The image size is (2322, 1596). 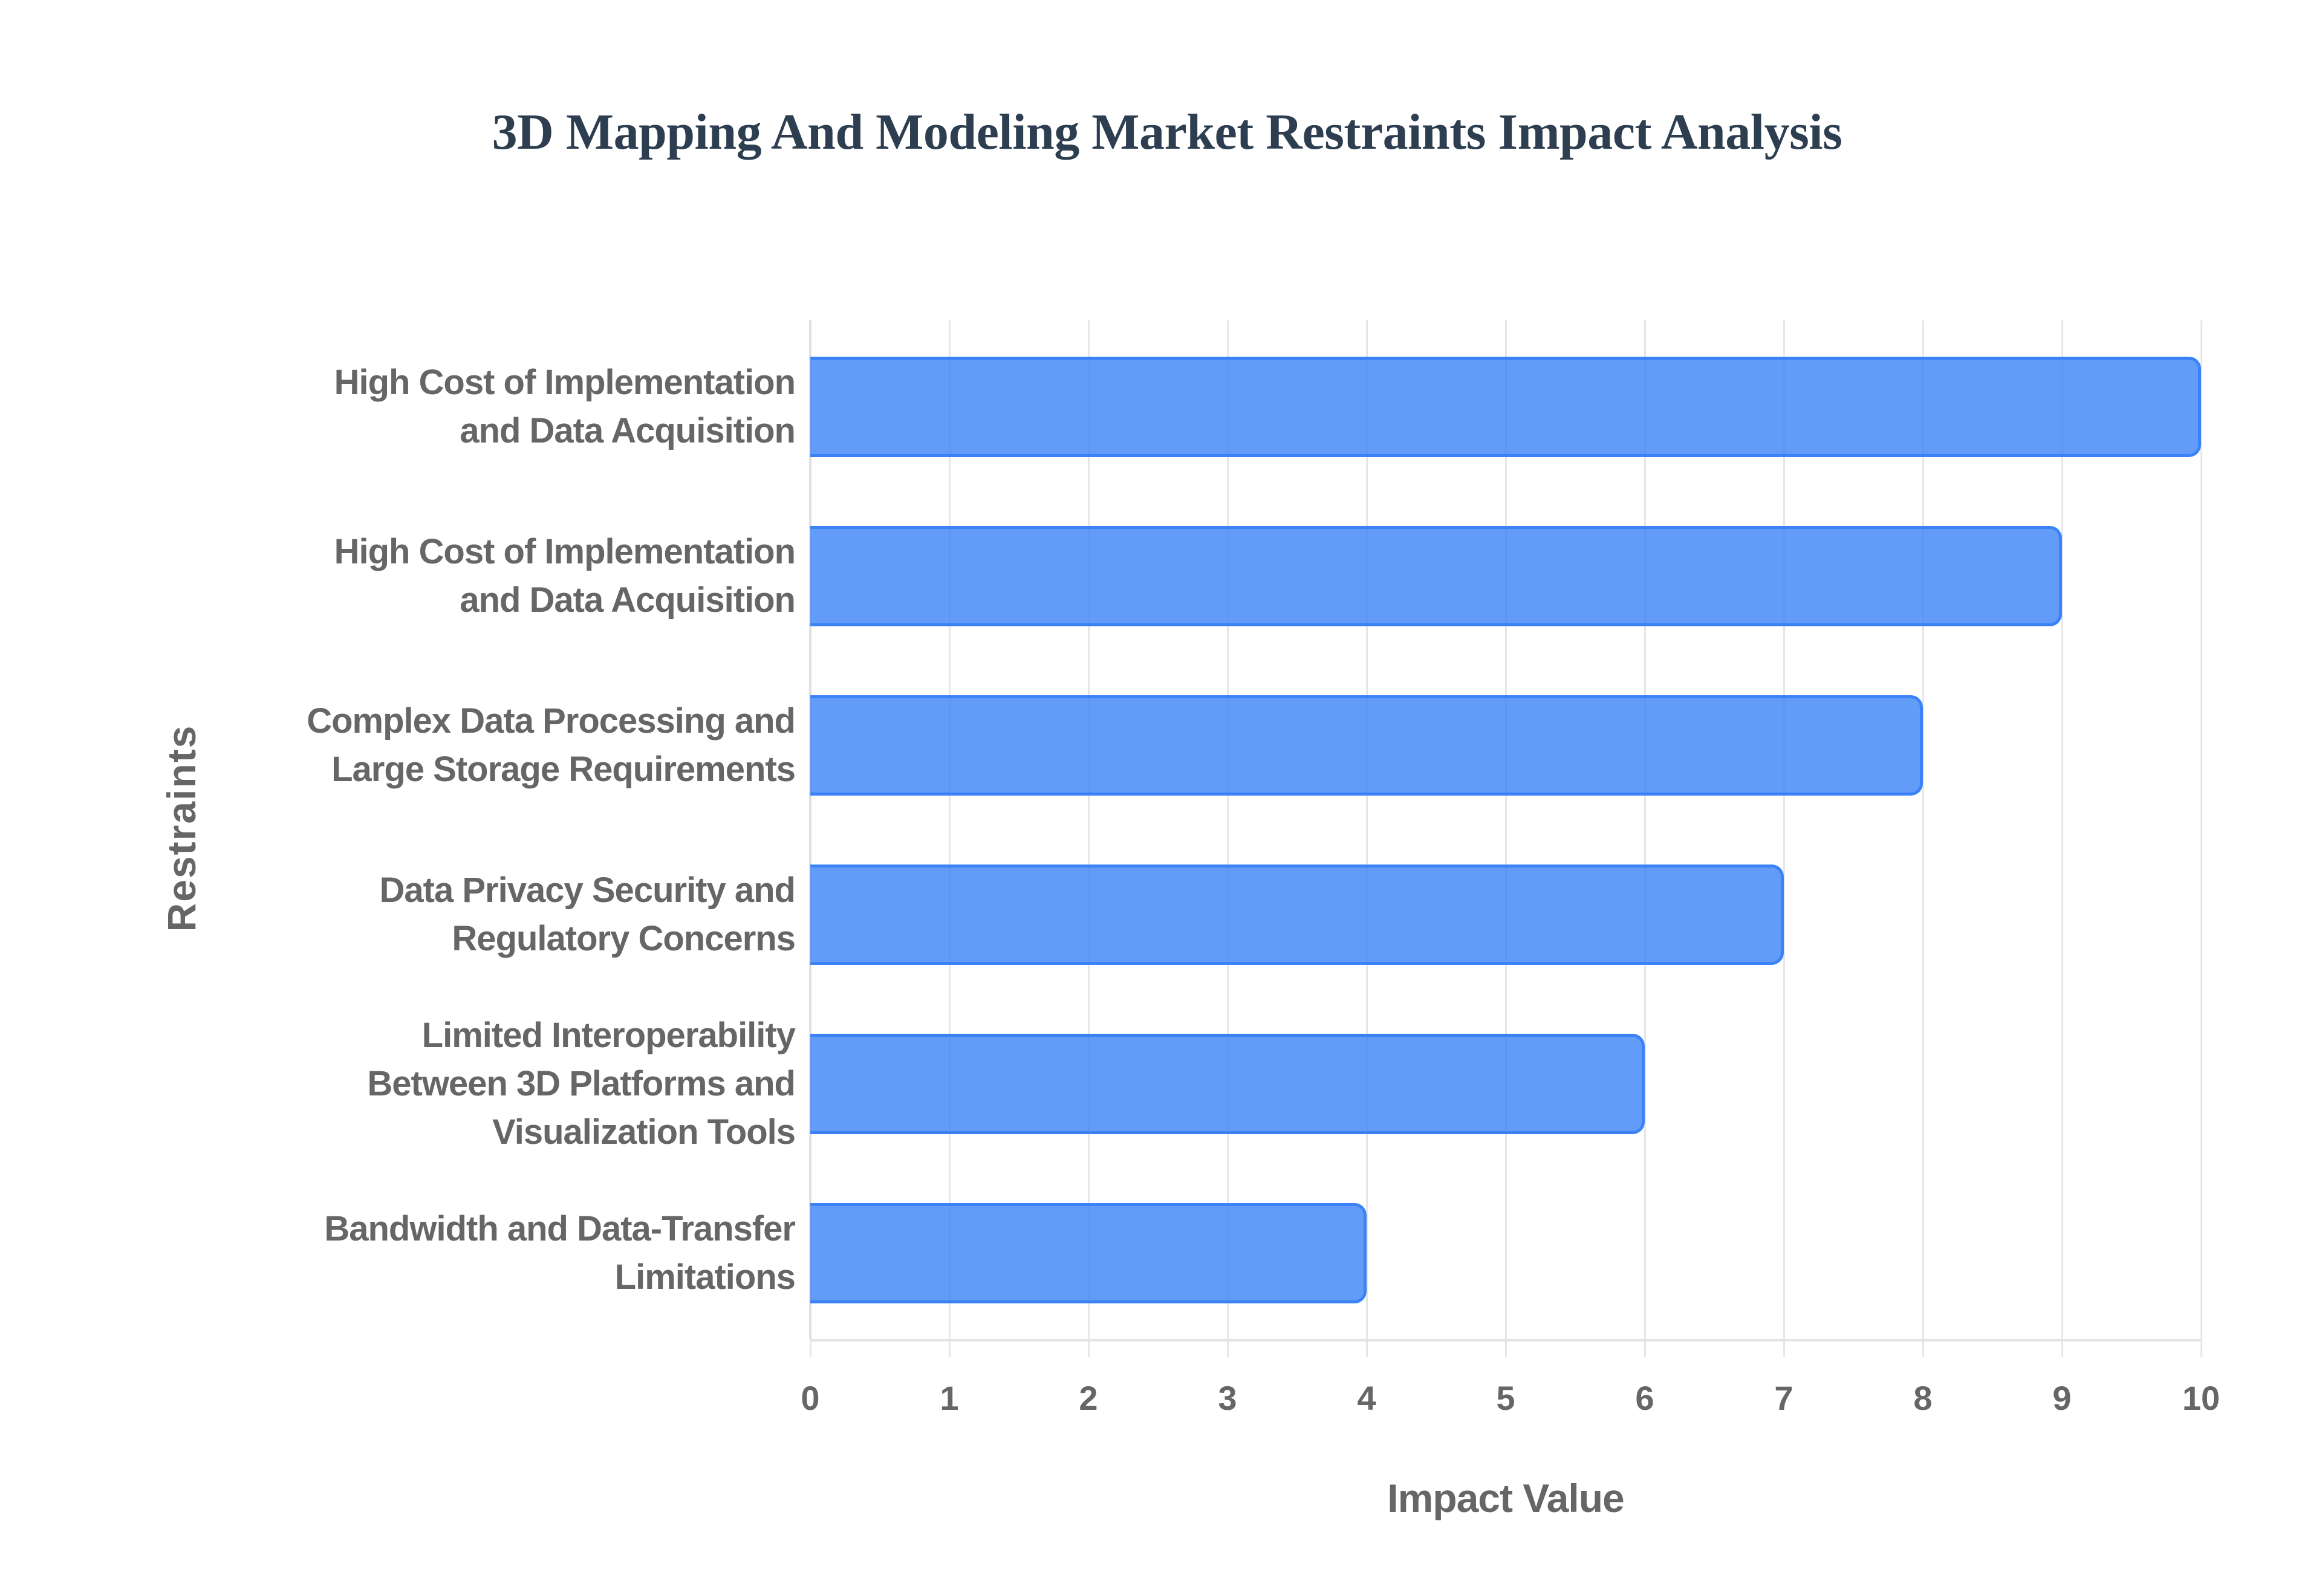 I want to click on x-axis-line, so click(x=1506, y=1340).